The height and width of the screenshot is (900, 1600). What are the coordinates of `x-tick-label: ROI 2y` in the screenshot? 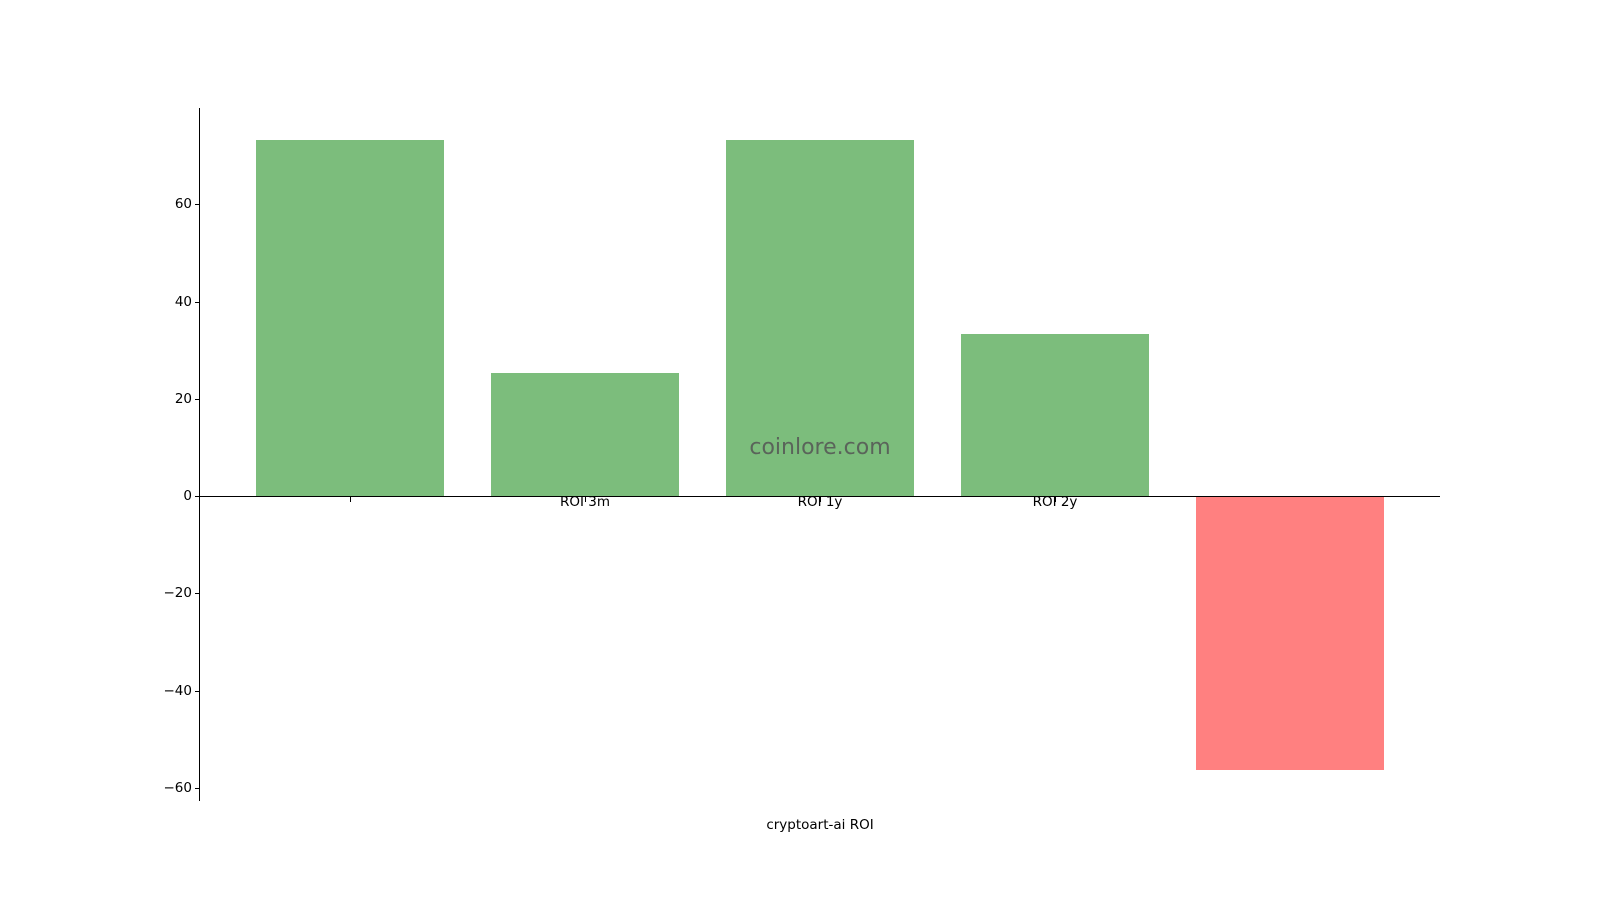 It's located at (1055, 502).